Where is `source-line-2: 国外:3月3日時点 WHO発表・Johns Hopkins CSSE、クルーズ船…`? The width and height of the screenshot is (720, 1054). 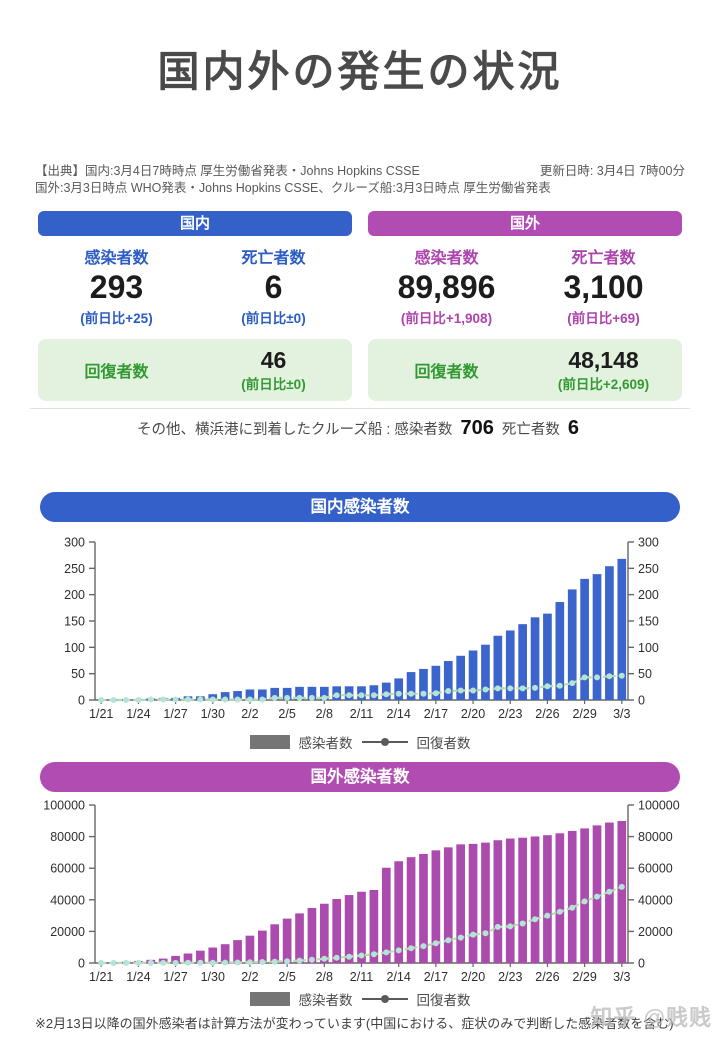
source-line-2: 国外:3月3日時点 WHO発表・Johns Hopkins CSSE、クルーズ船… is located at coordinates (293, 188).